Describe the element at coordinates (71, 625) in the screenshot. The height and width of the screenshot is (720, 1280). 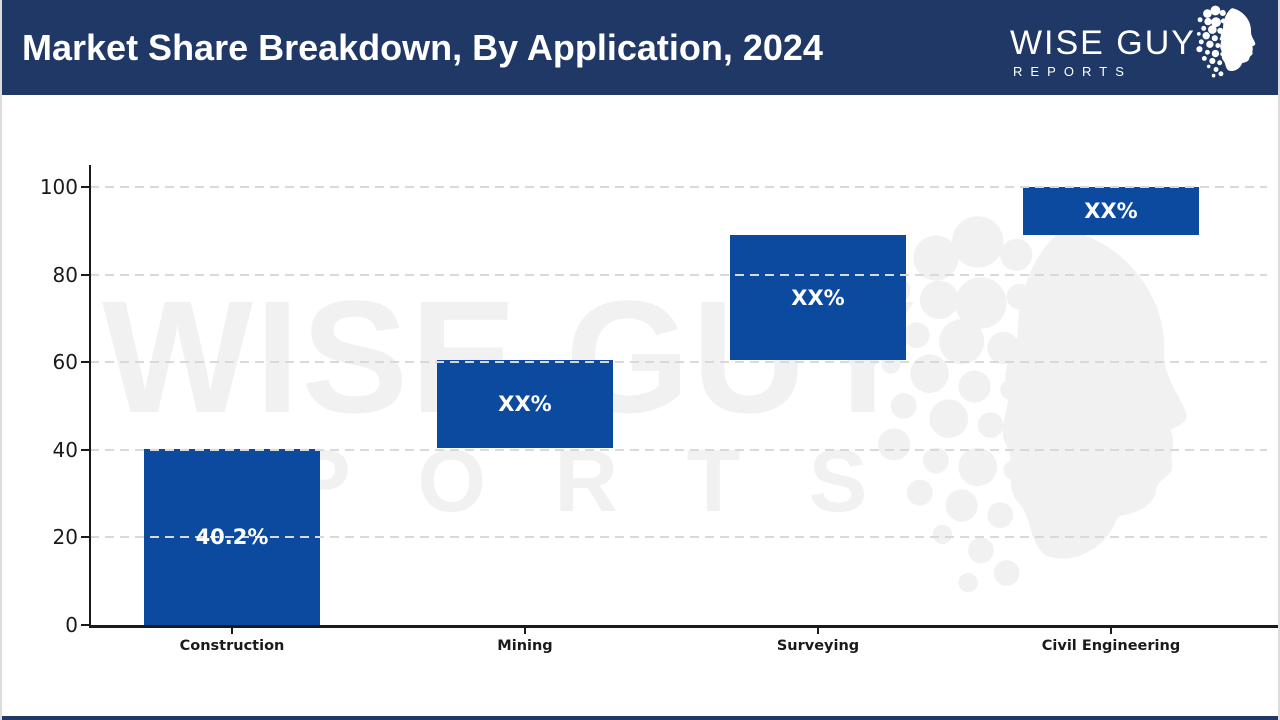
I see `y-tick-label: 0` at that location.